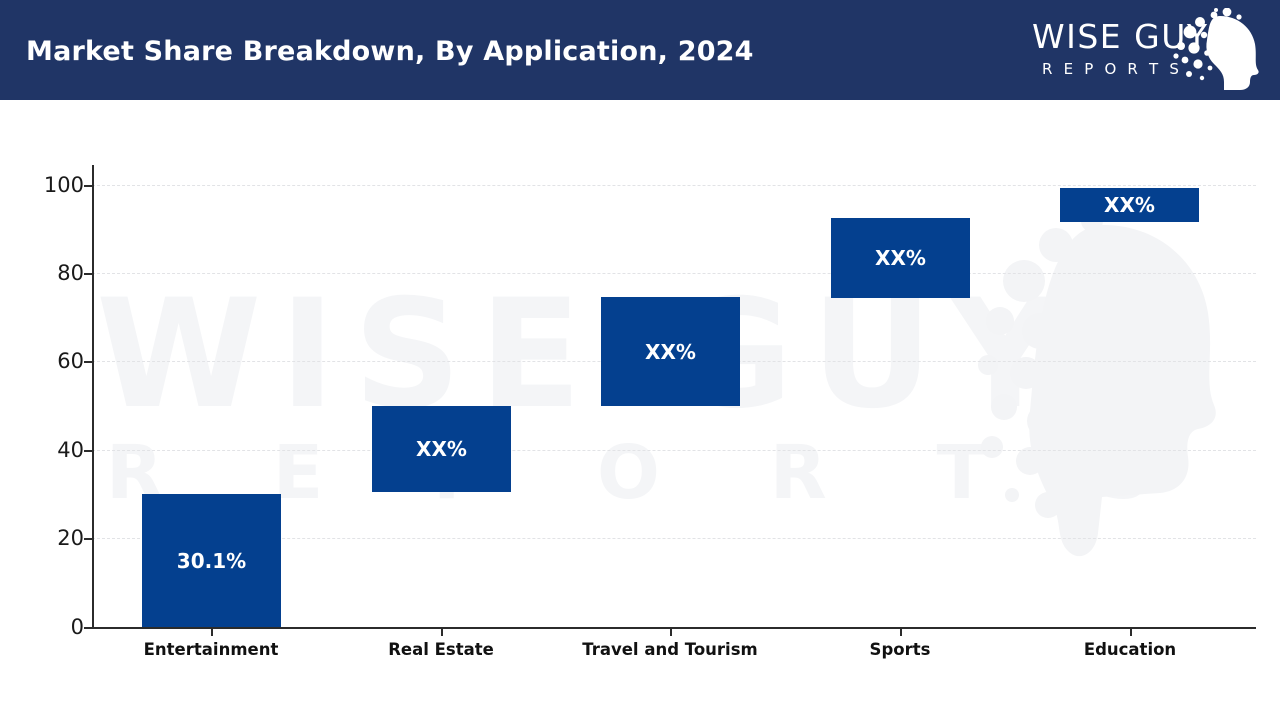 Image resolution: width=1280 pixels, height=720 pixels. Describe the element at coordinates (901, 631) in the screenshot. I see `xtick-mark-sports` at that location.